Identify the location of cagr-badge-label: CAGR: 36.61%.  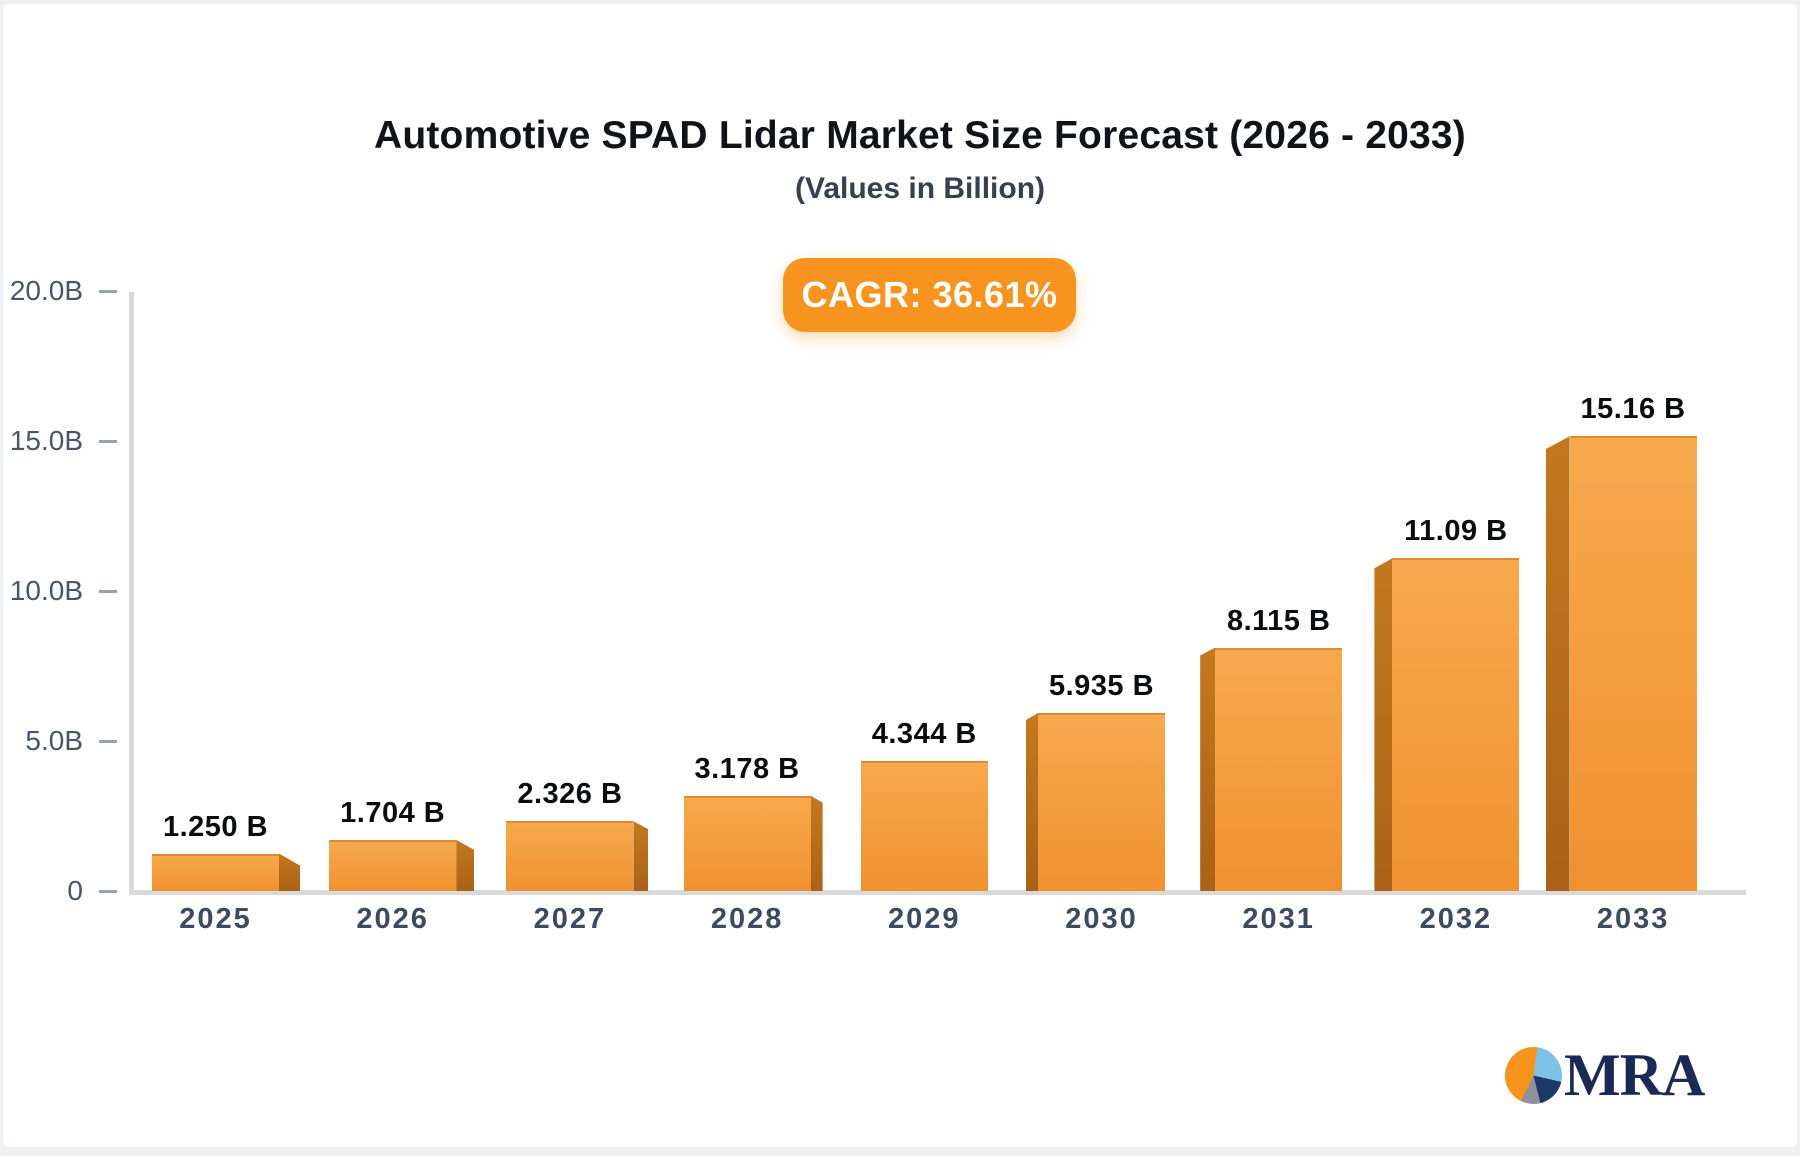
(929, 294).